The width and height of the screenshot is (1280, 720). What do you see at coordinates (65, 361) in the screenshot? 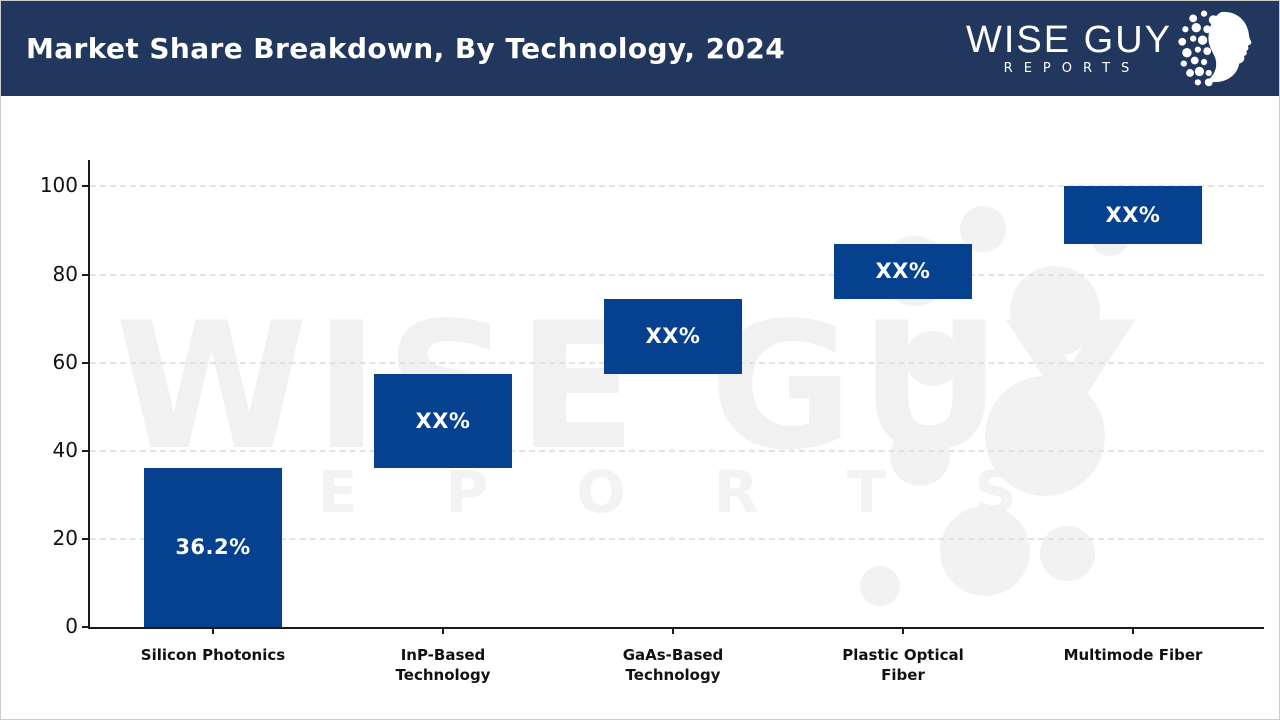
I see `y-tick-label: 60` at bounding box center [65, 361].